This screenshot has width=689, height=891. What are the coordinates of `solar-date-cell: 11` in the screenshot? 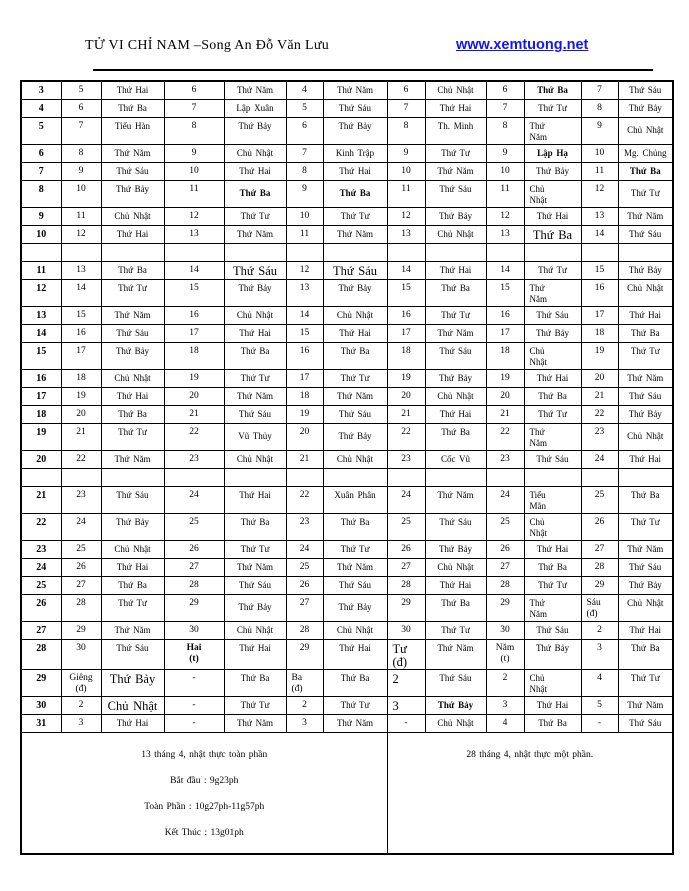 It's located at (41, 270).